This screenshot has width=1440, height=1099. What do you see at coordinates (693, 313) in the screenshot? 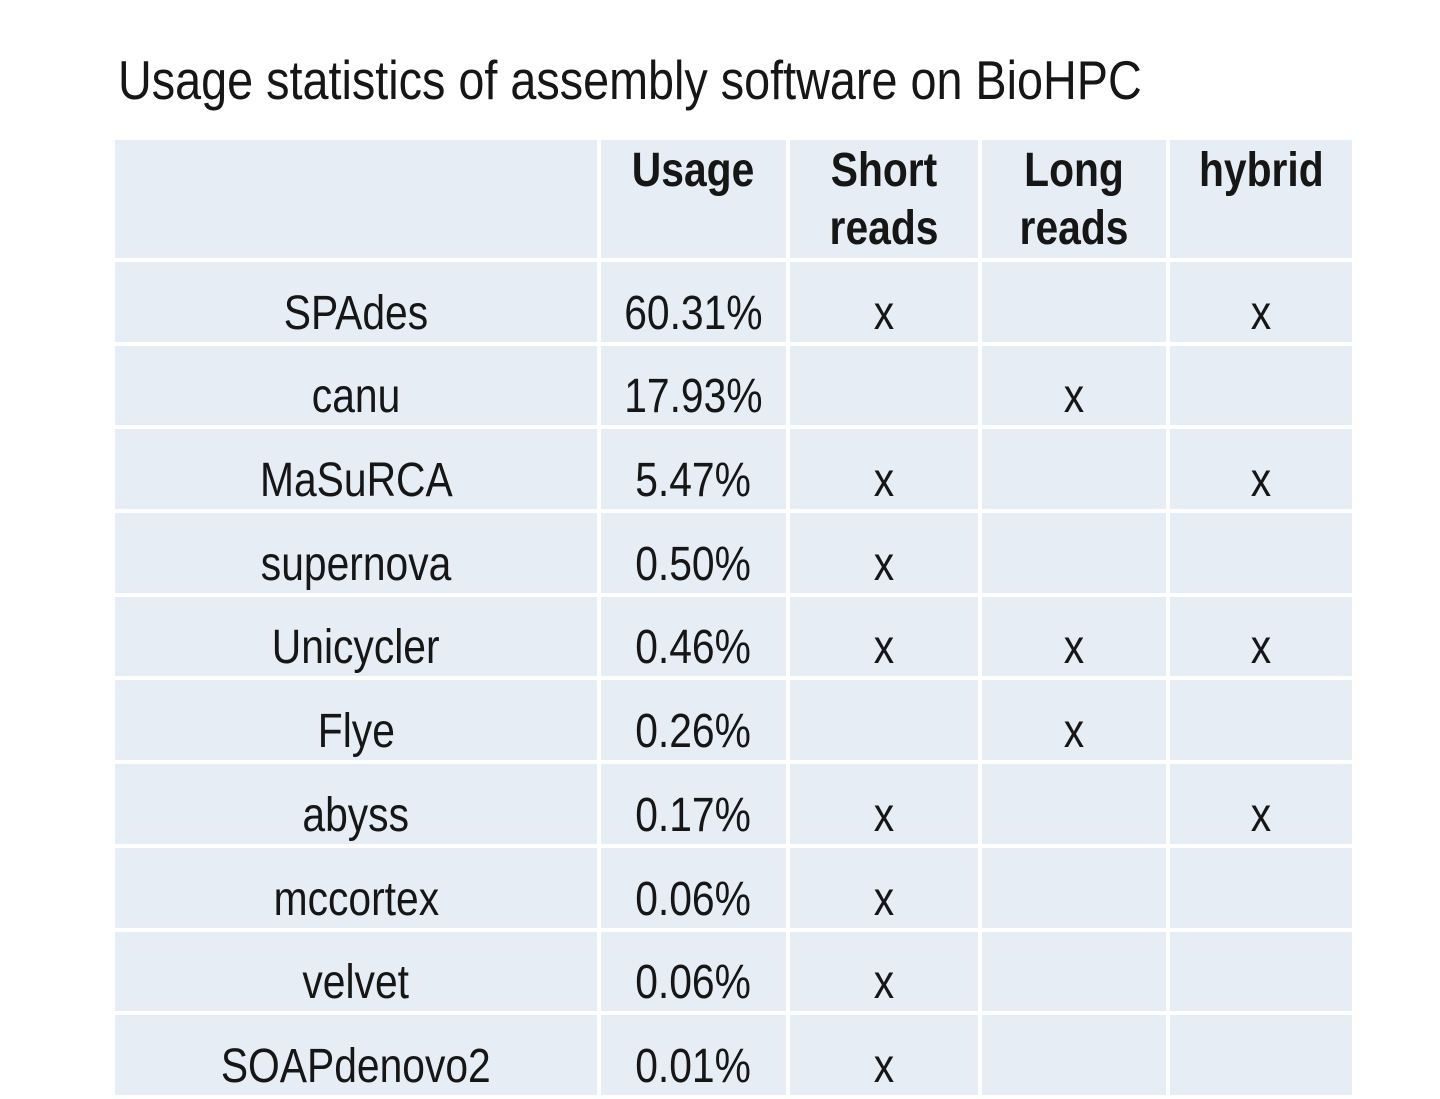
I see `usage-value: 60.31%` at bounding box center [693, 313].